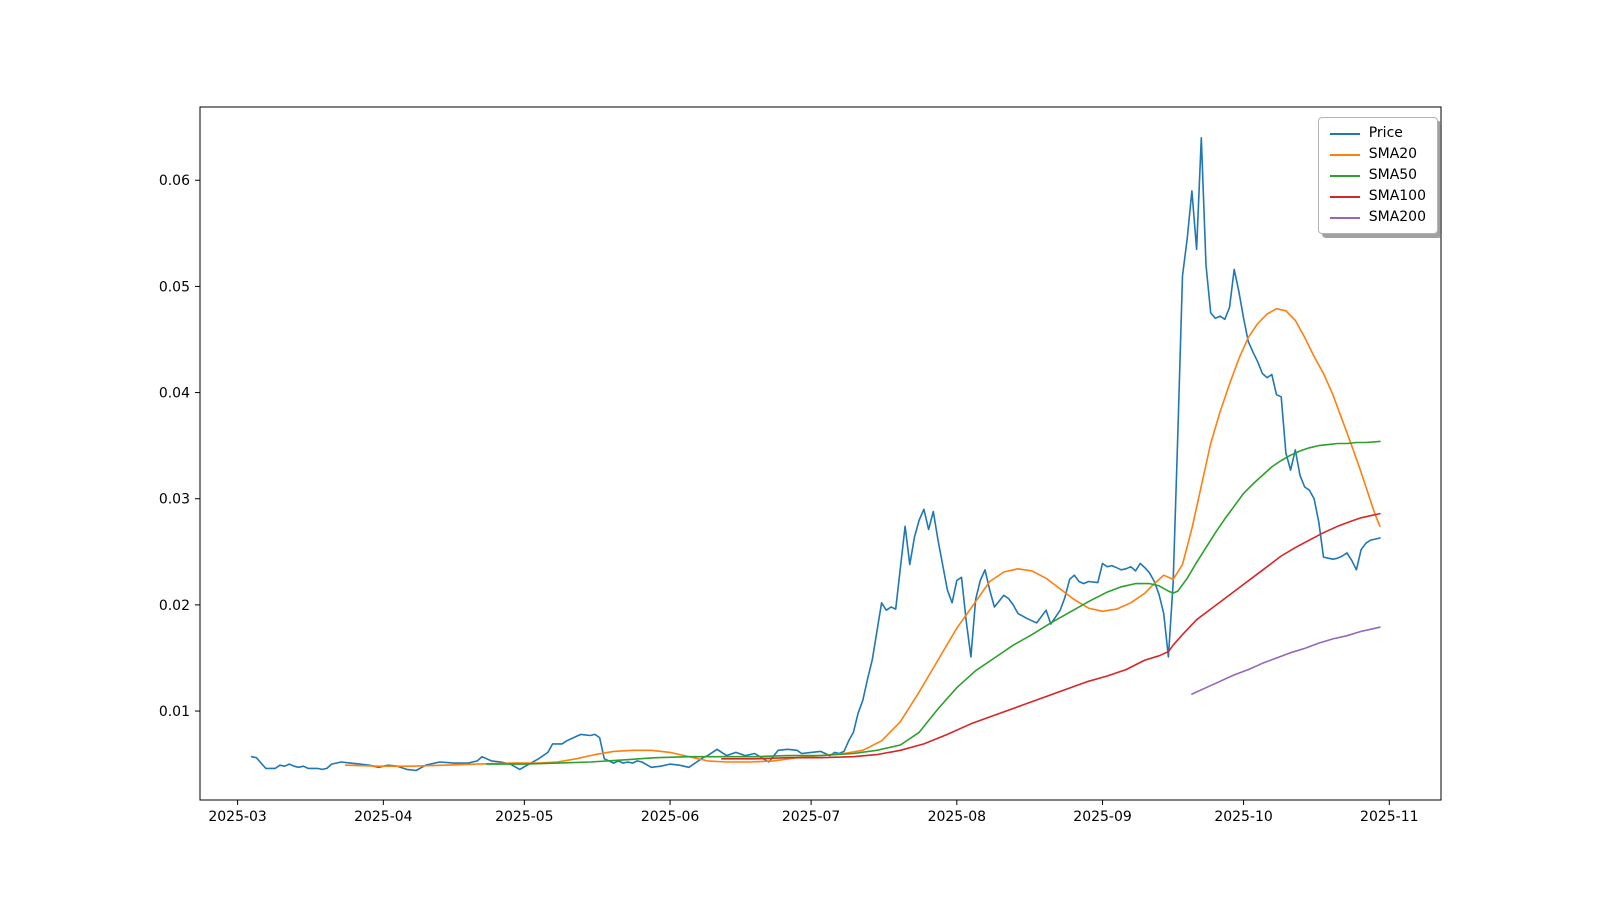 Image resolution: width=1600 pixels, height=900 pixels. I want to click on chart-legend: Price SMA20 SMA50 SMA100 SMA200, so click(1377, 175).